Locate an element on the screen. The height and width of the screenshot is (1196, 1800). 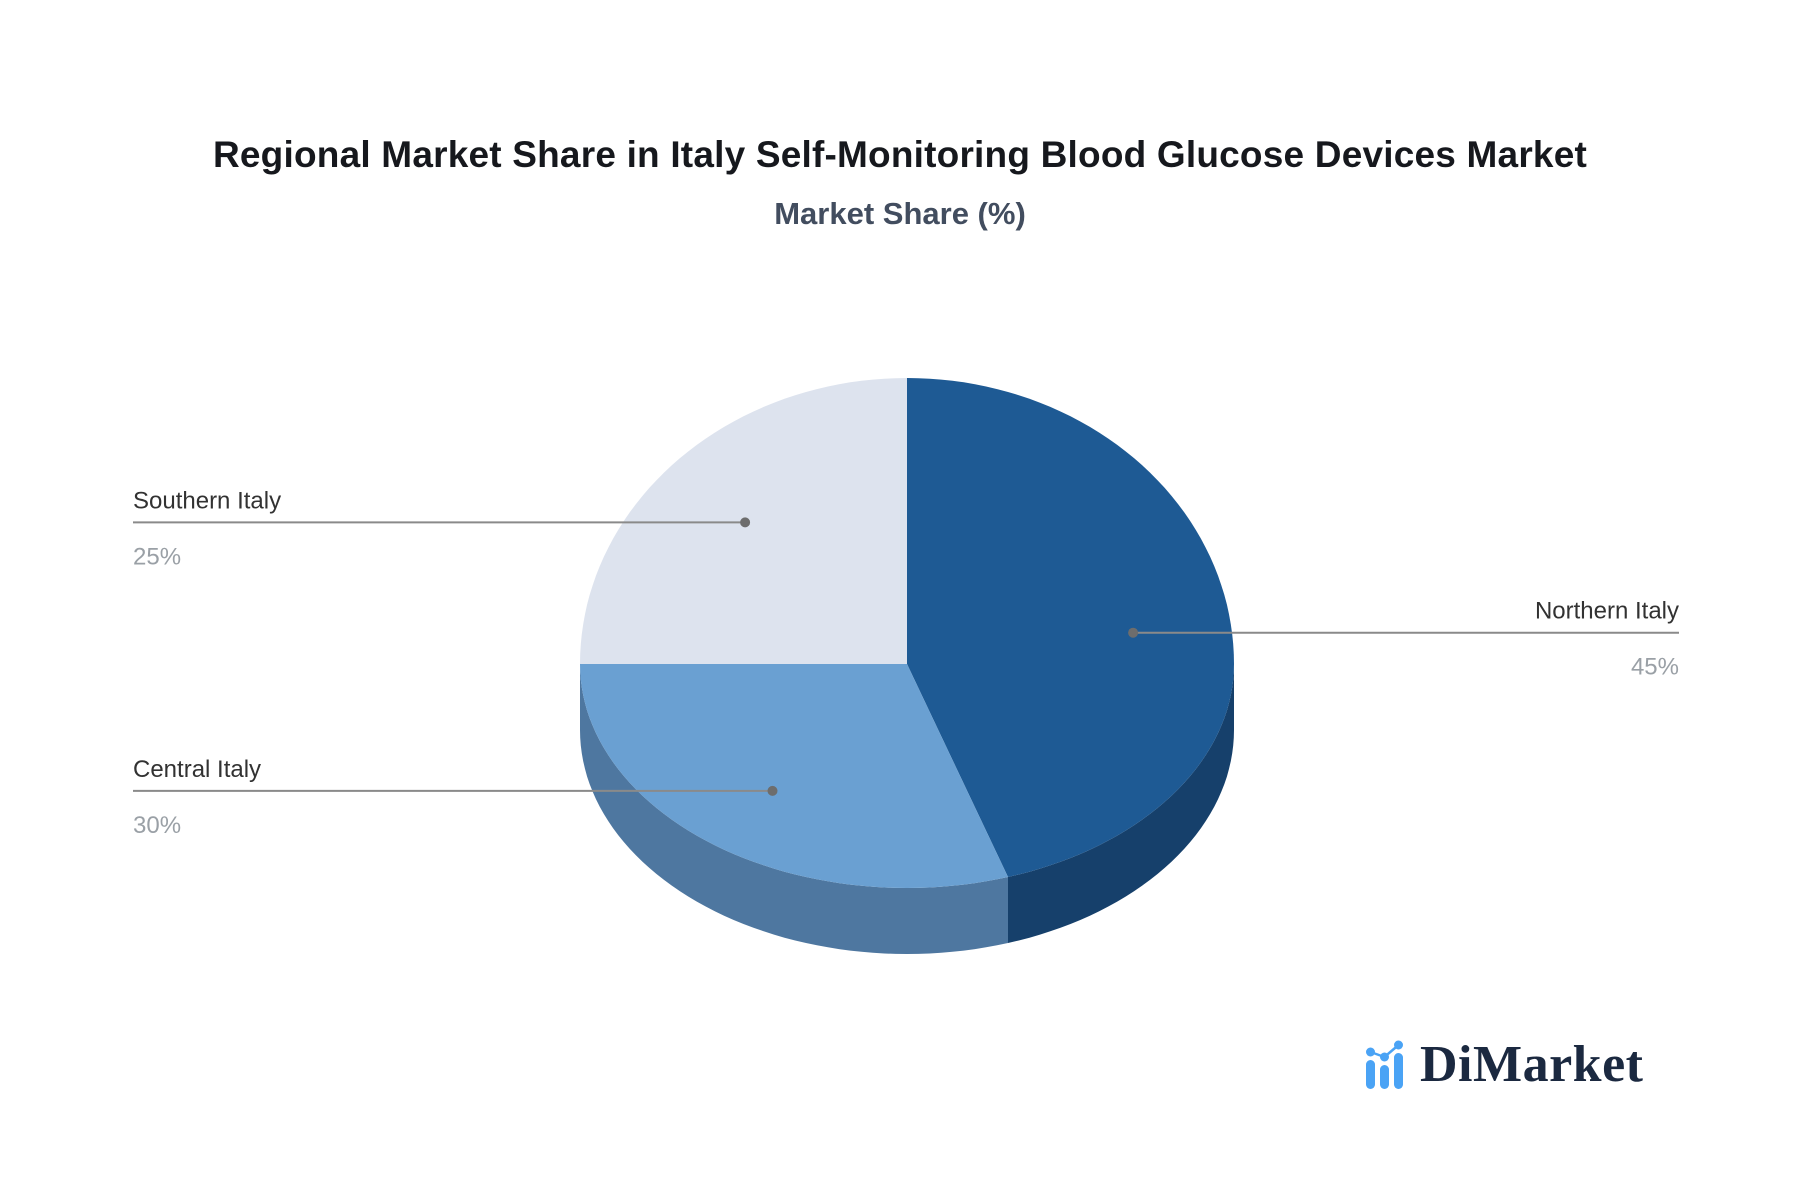
dimarket-logo-text: DiMarket is located at coordinates (1532, 1064).